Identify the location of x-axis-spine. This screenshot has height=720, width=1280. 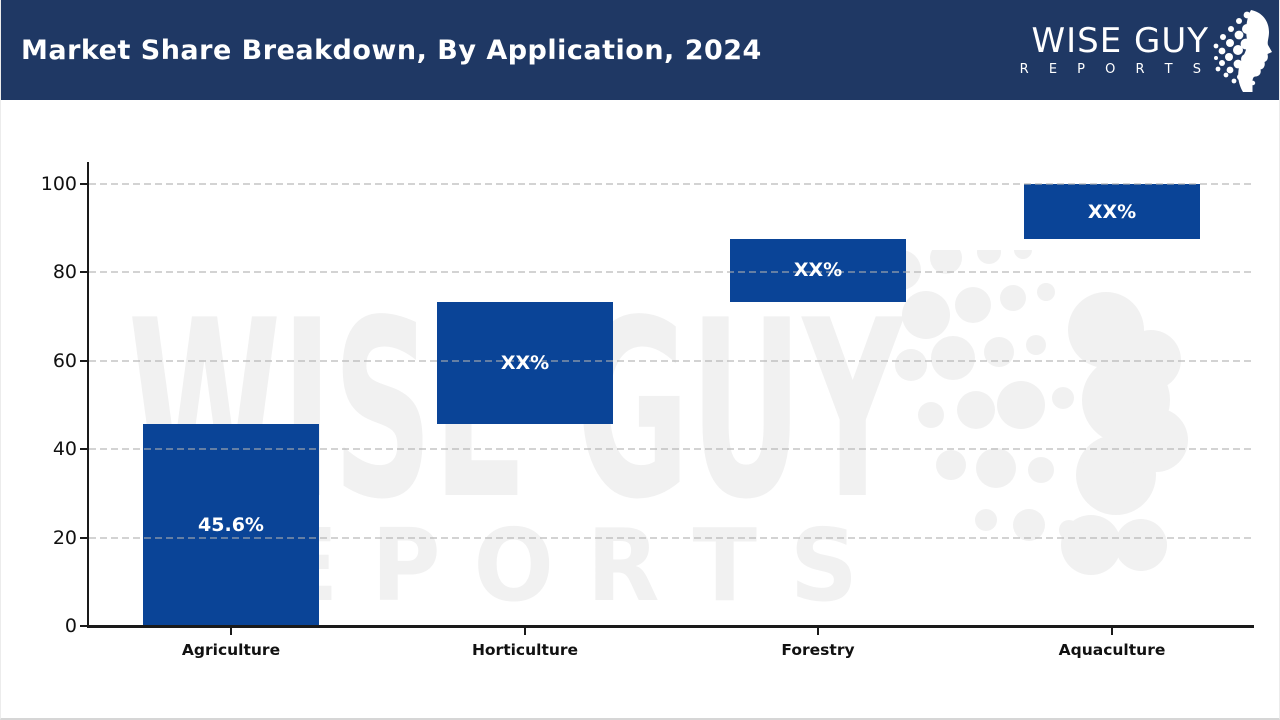
(670, 626).